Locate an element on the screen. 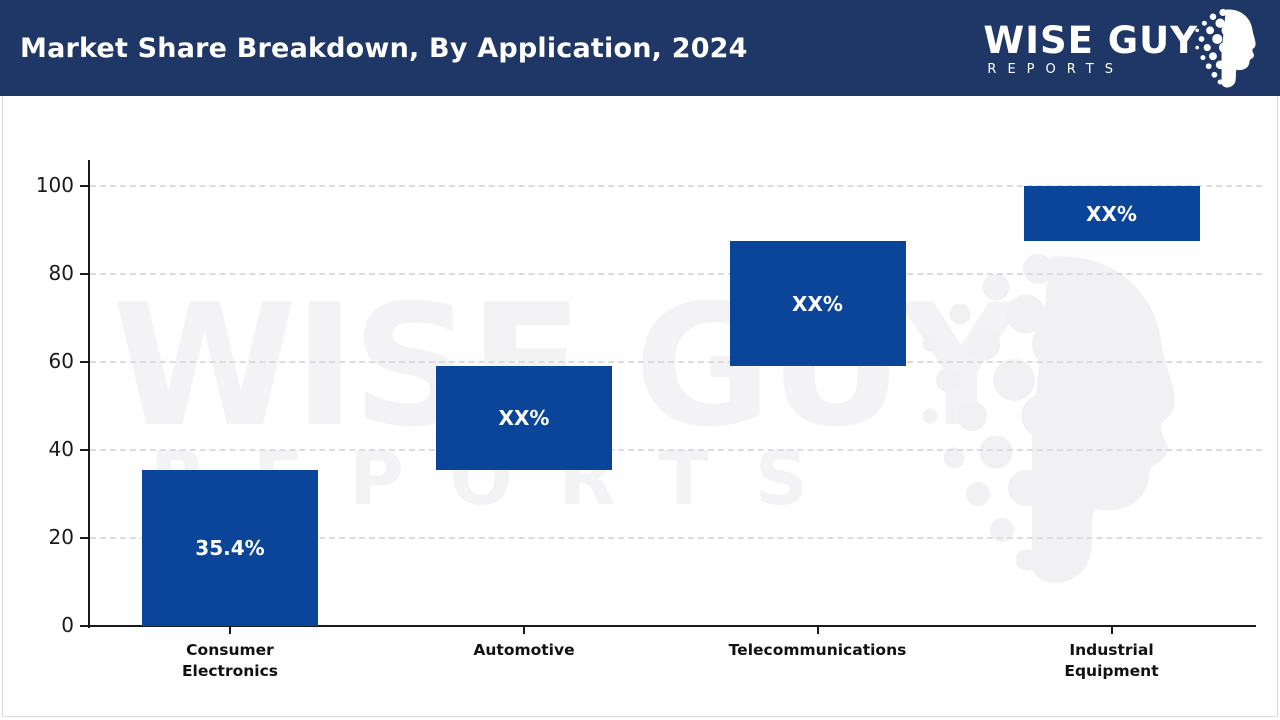  bar-automotive: XX% is located at coordinates (524, 418).